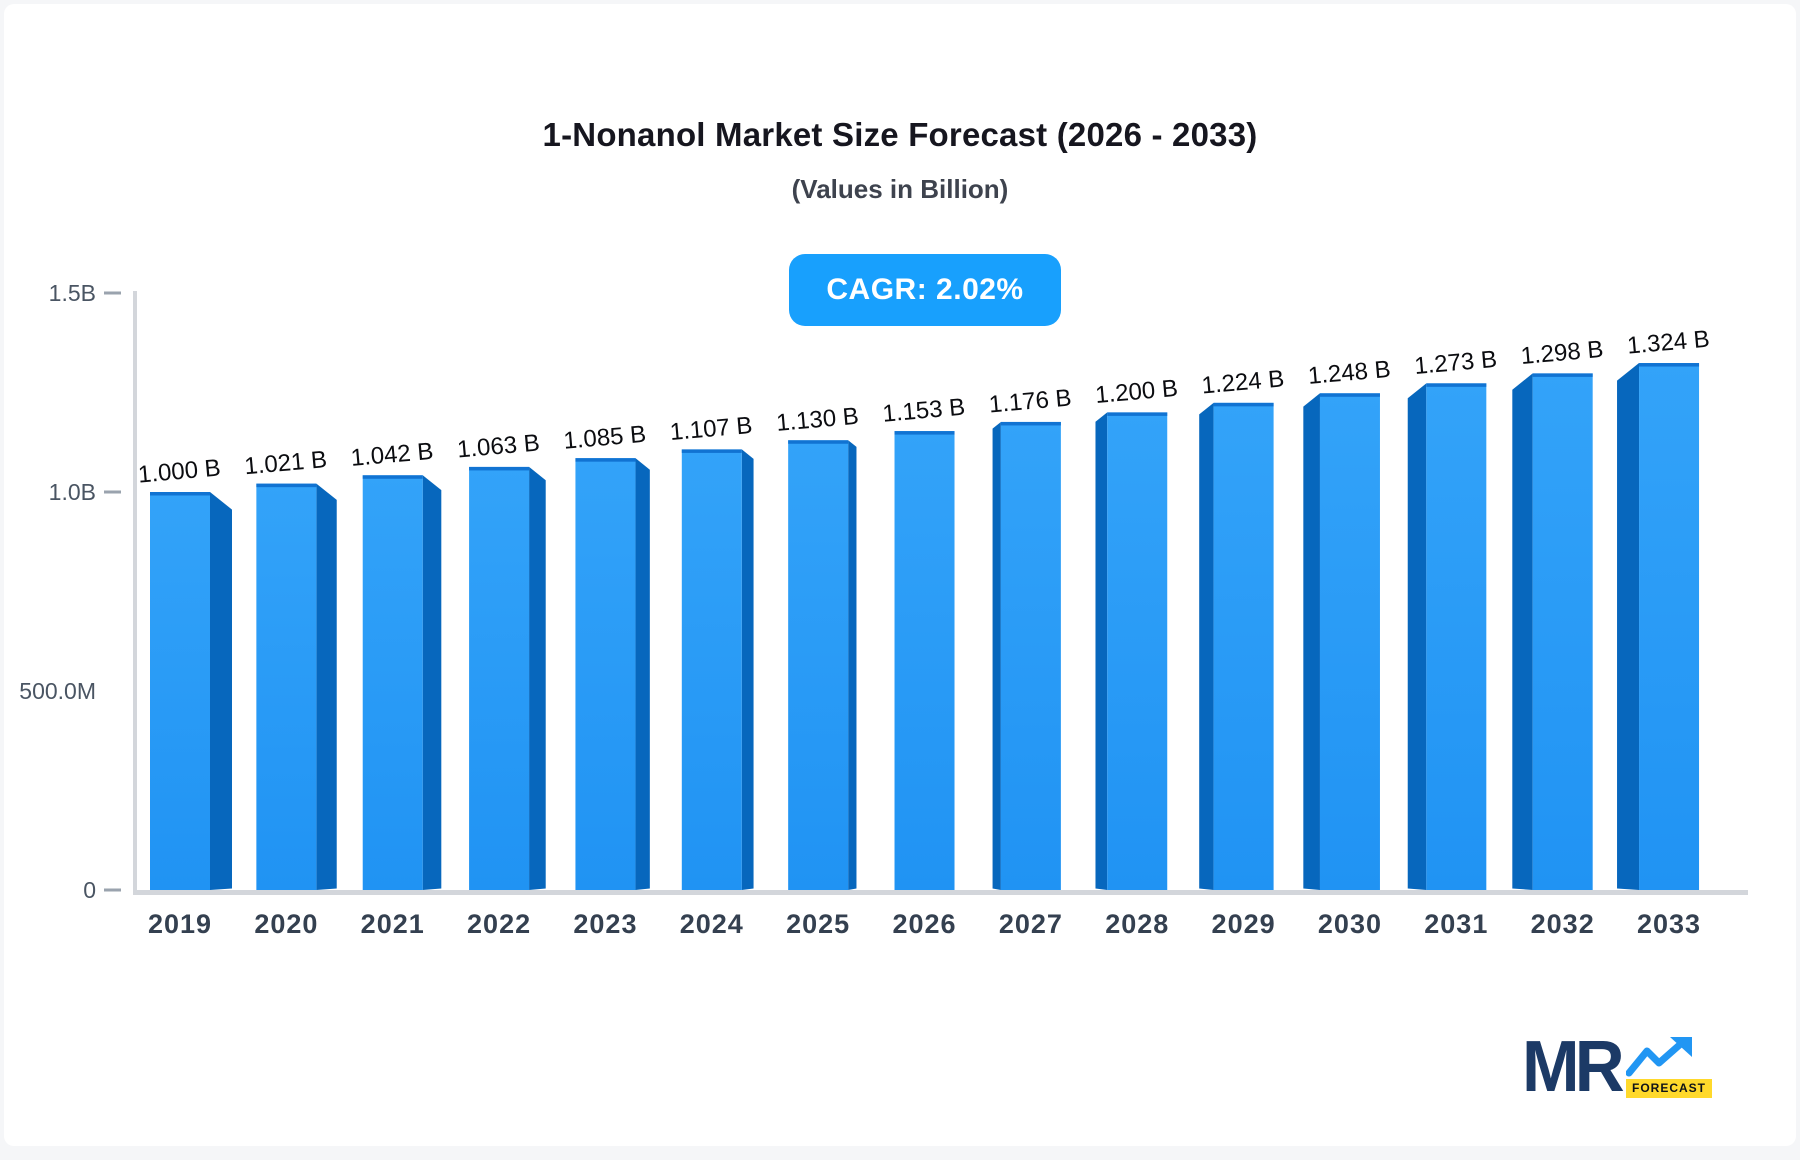  Describe the element at coordinates (1031, 924) in the screenshot. I see `x-tick-label: 2027` at that location.